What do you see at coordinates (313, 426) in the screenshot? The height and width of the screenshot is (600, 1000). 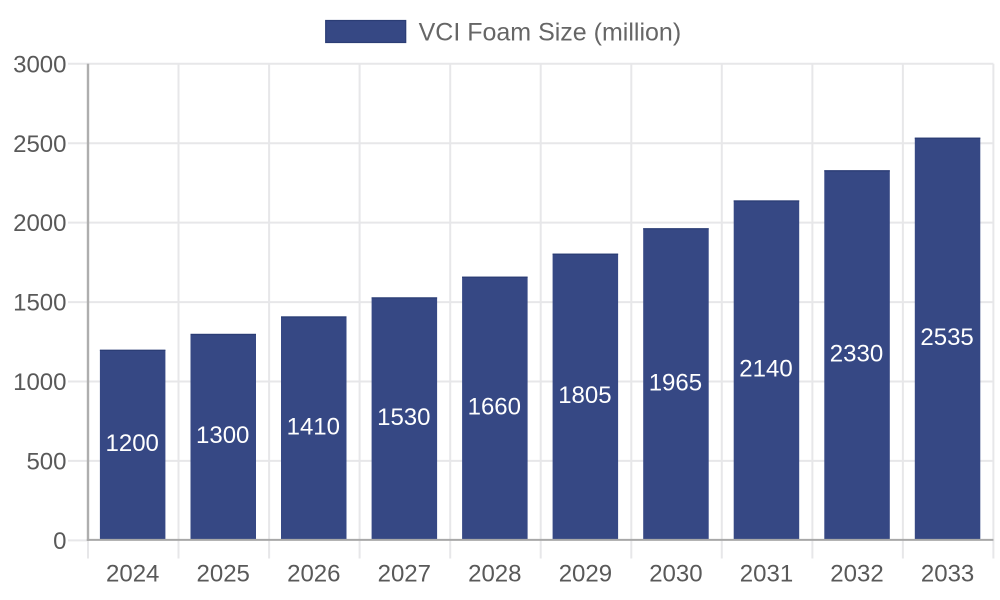 I see `svg-text: 1410` at bounding box center [313, 426].